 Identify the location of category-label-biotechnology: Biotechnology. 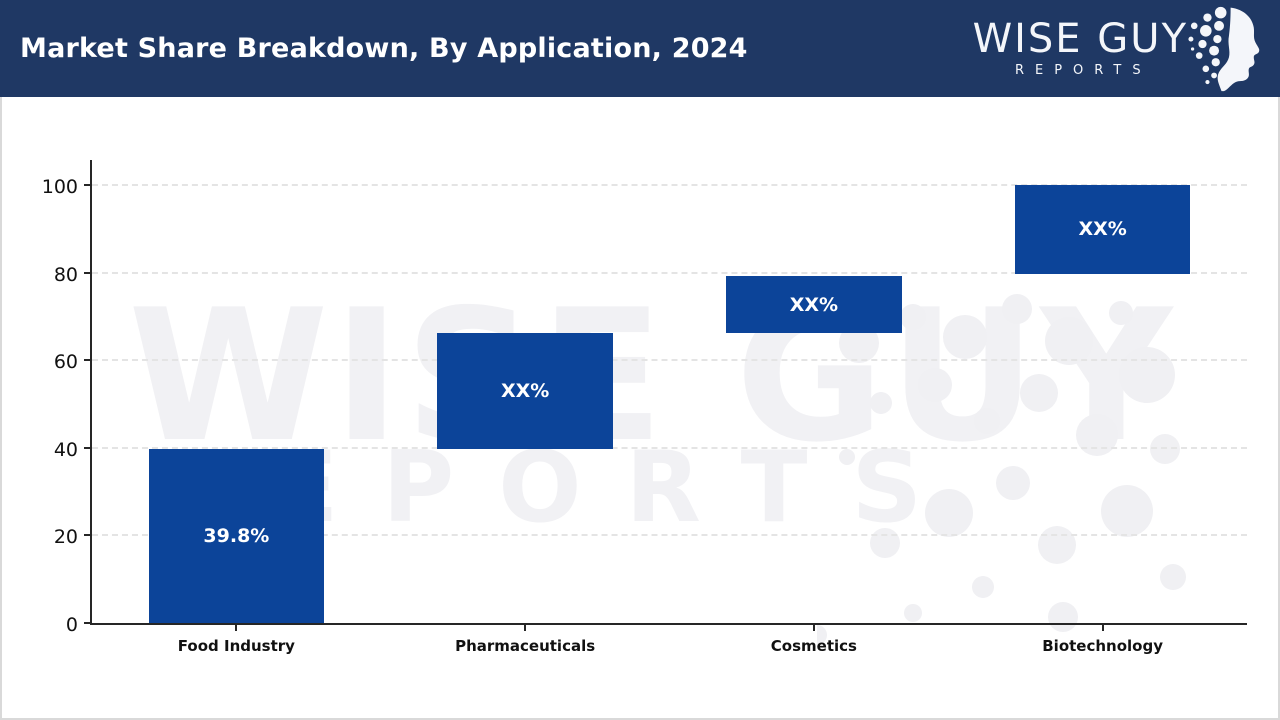
(1102, 646).